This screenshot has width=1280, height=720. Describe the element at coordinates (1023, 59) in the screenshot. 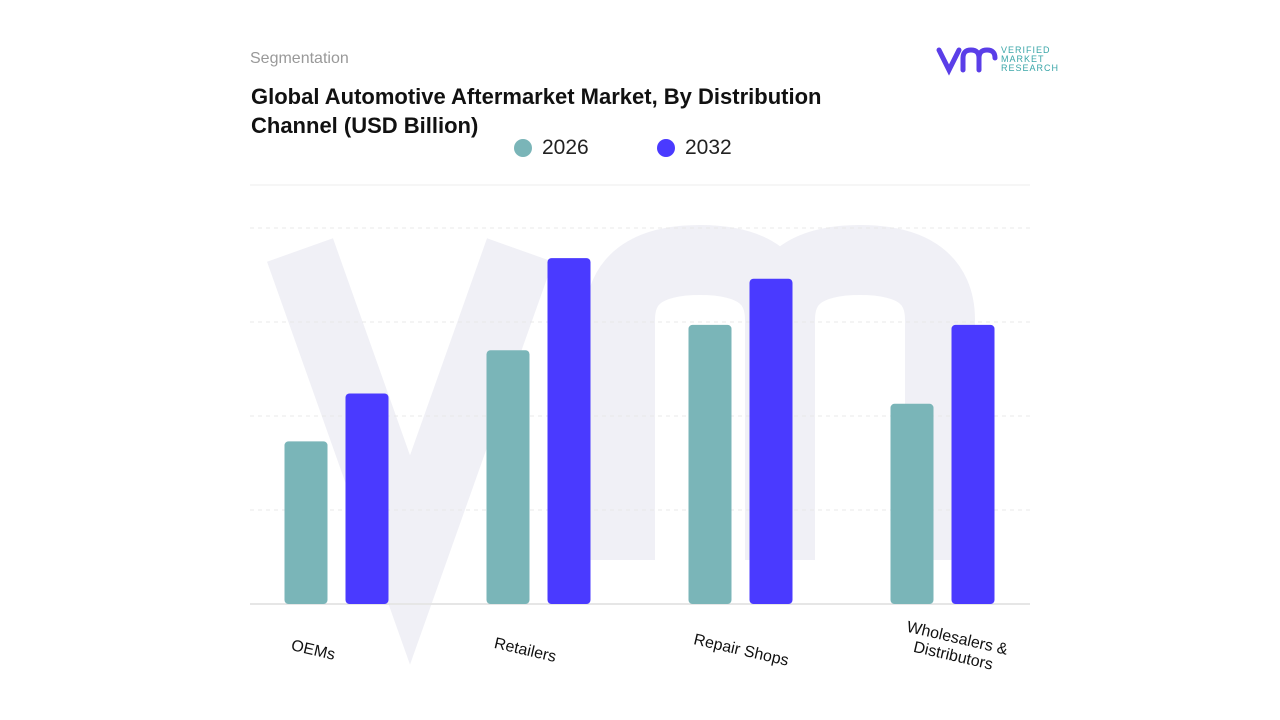

I see `logo-word: MARKET` at that location.